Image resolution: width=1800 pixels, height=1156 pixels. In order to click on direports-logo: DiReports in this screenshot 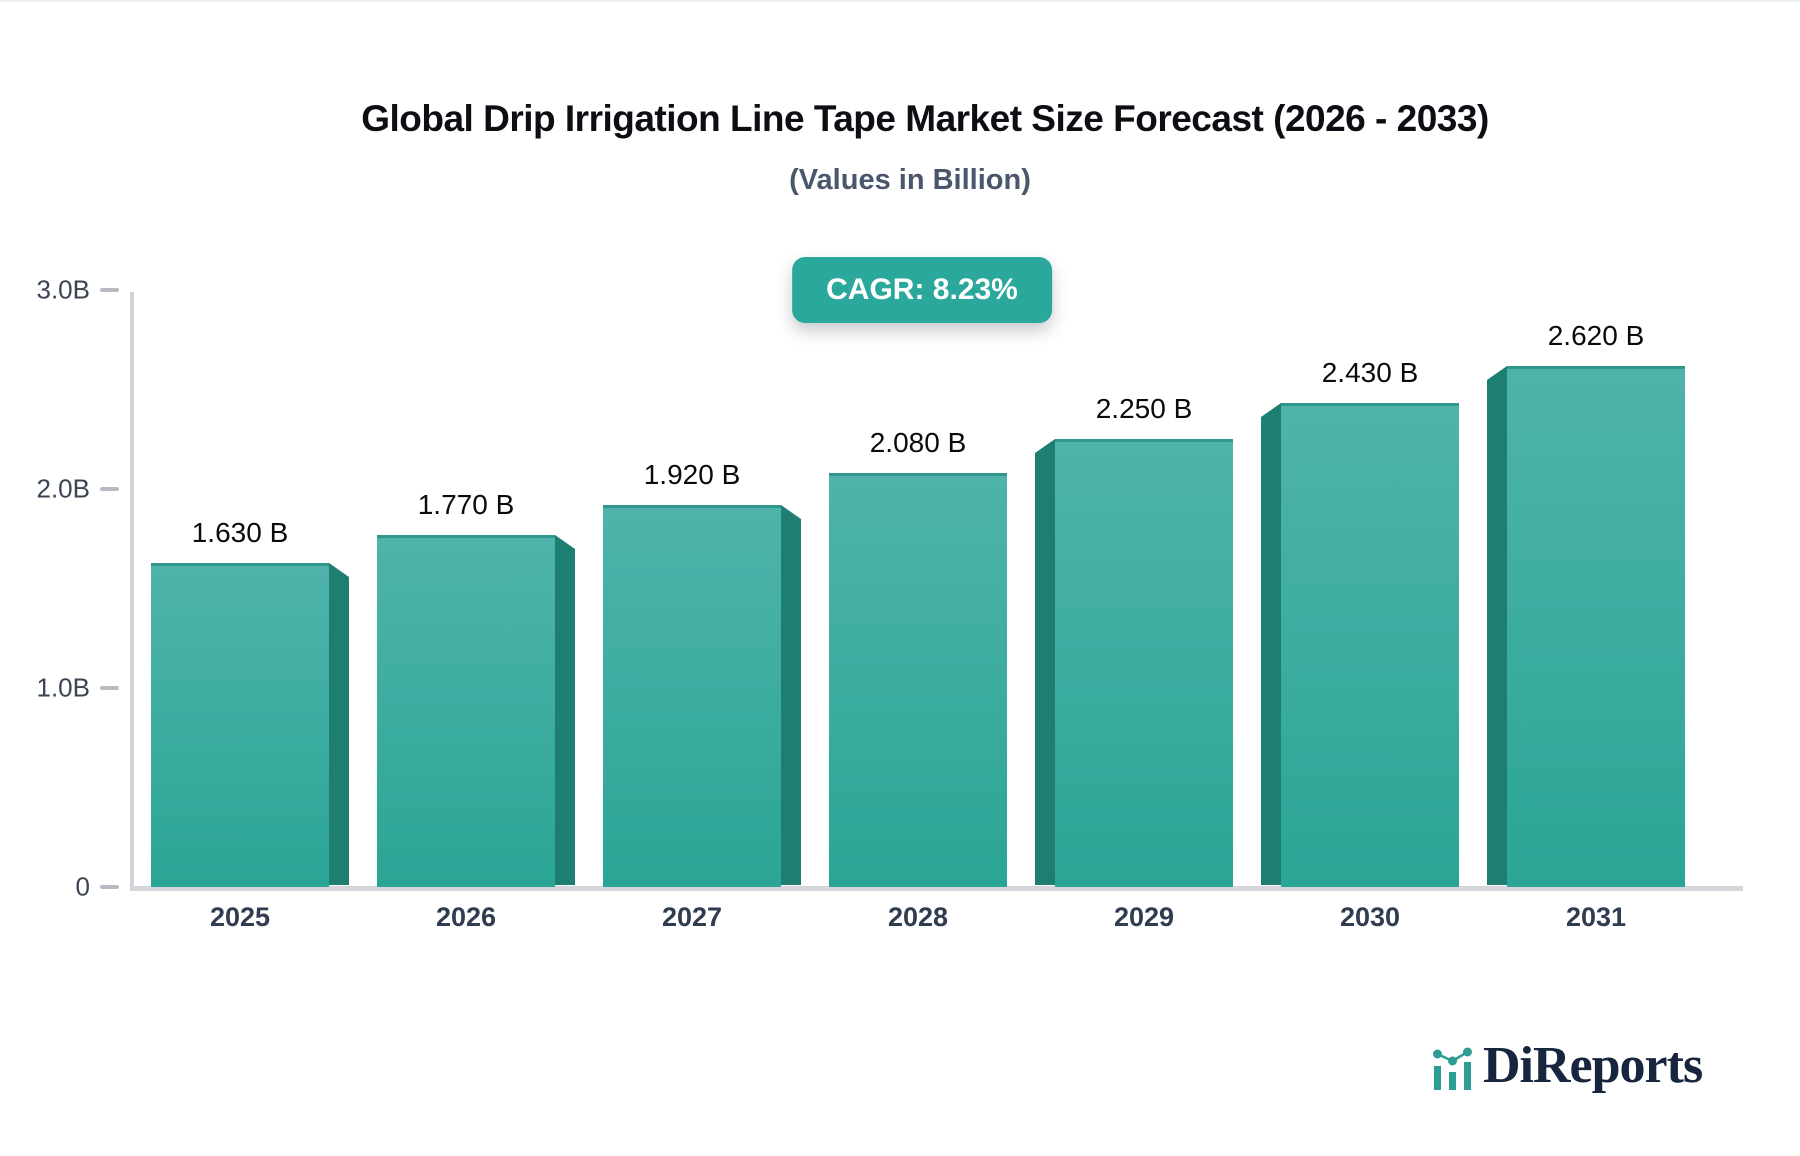, I will do `click(1567, 1065)`.